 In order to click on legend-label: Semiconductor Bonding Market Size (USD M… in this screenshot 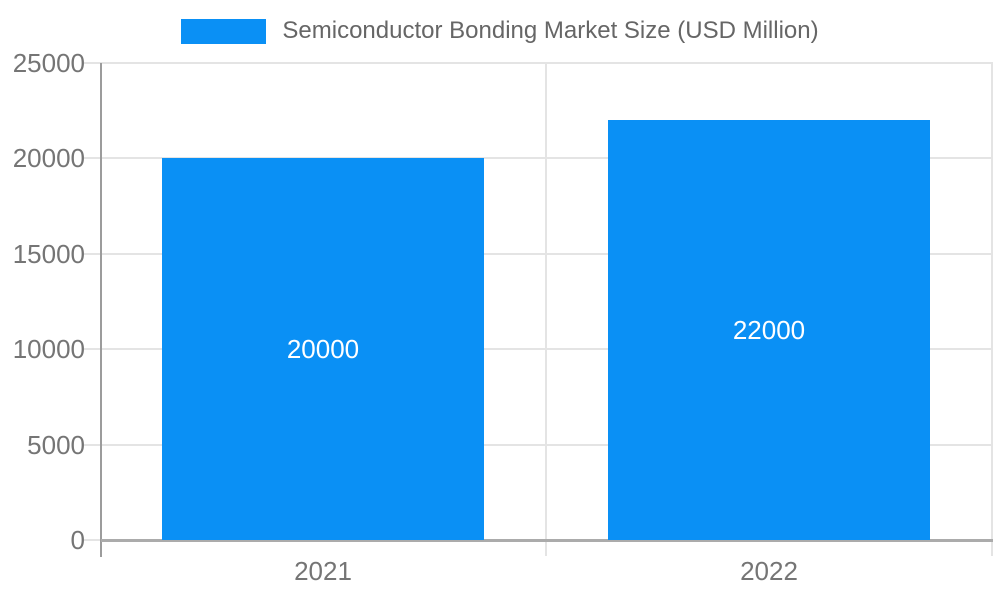, I will do `click(550, 30)`.